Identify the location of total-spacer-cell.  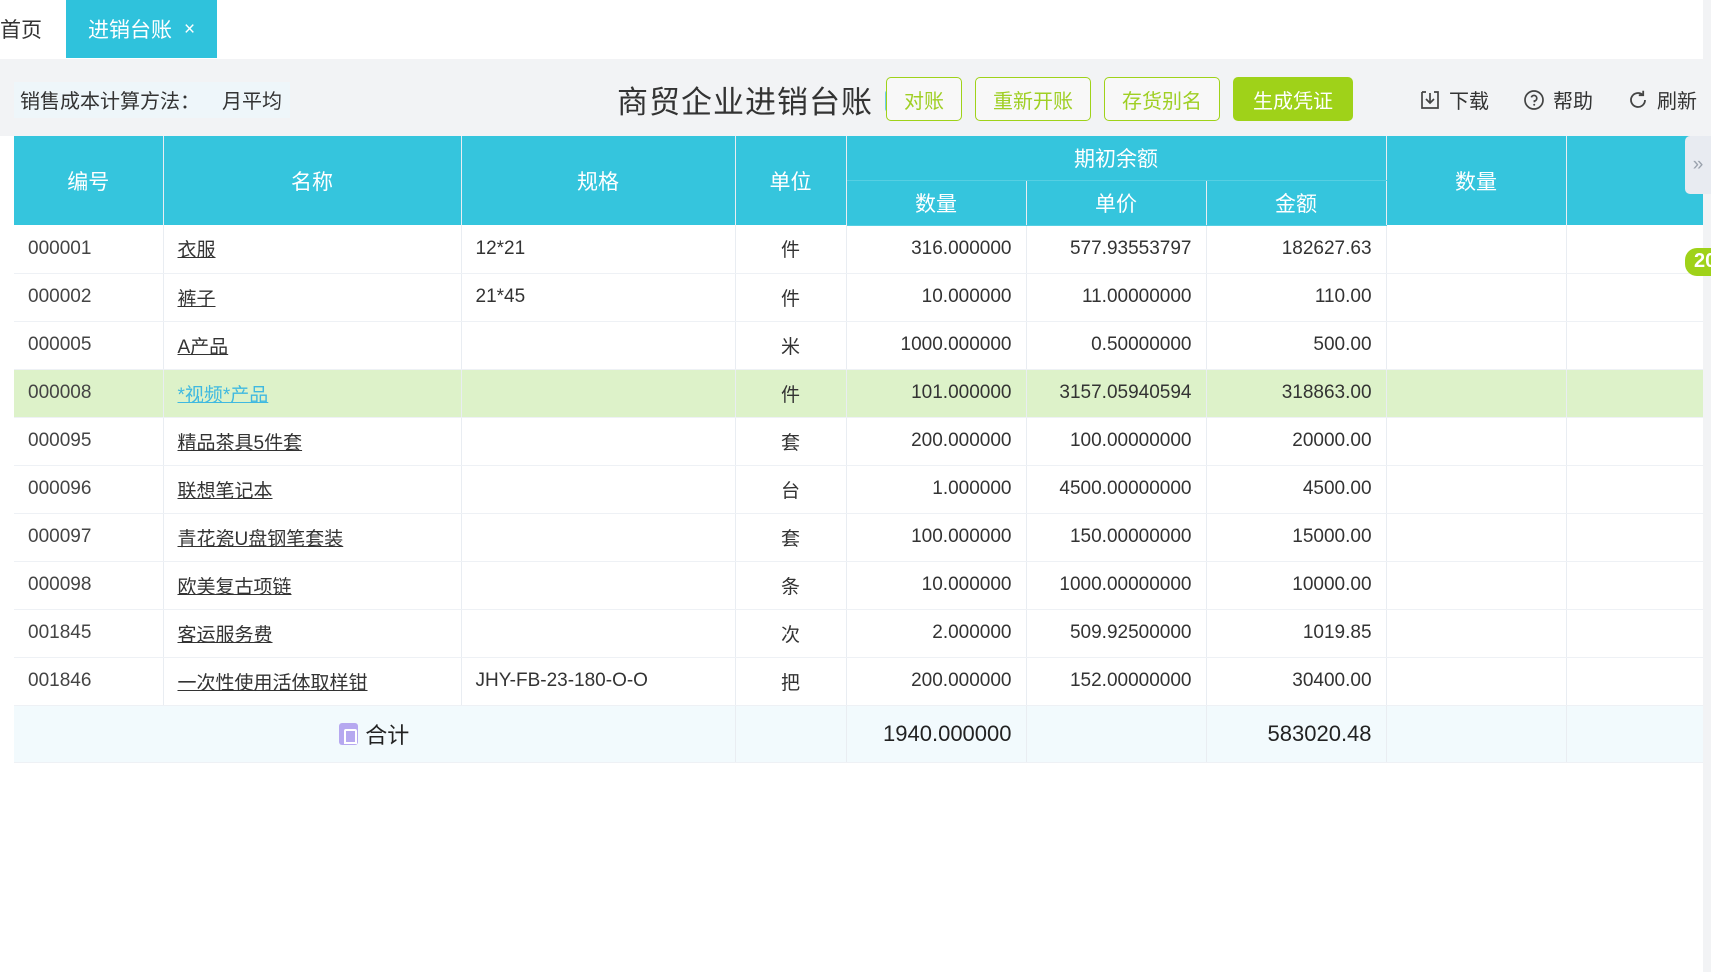
(1638, 734).